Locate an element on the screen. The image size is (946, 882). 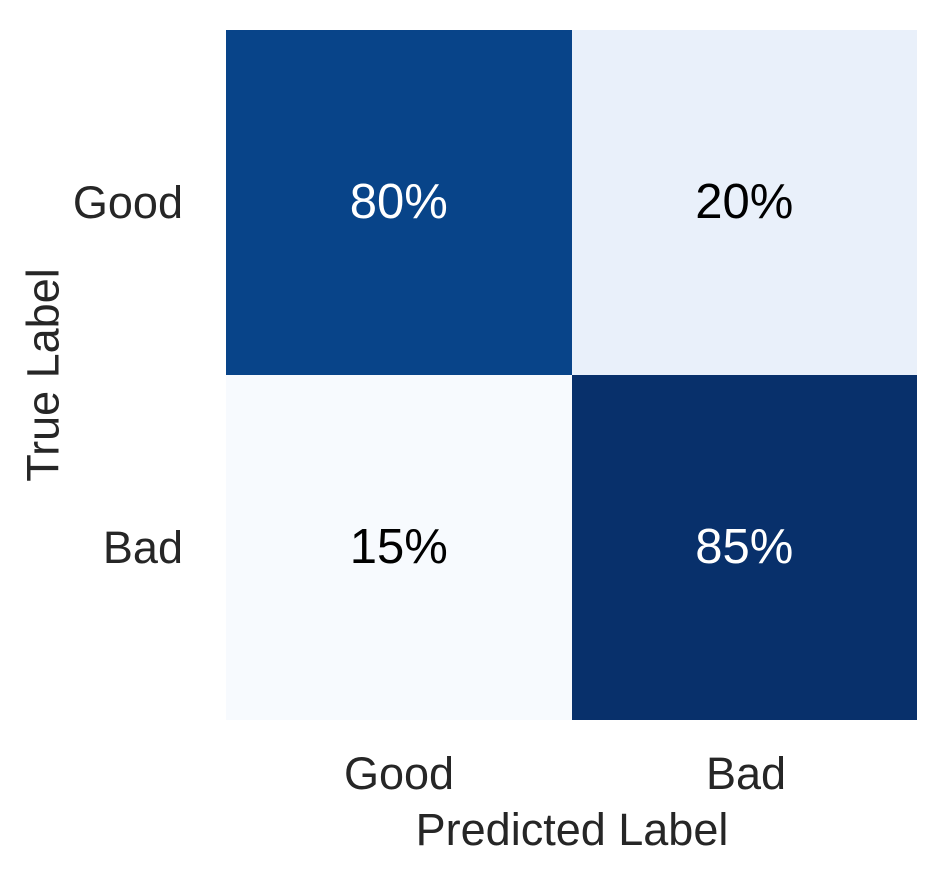
y-tick-good: Good is located at coordinates (127, 202).